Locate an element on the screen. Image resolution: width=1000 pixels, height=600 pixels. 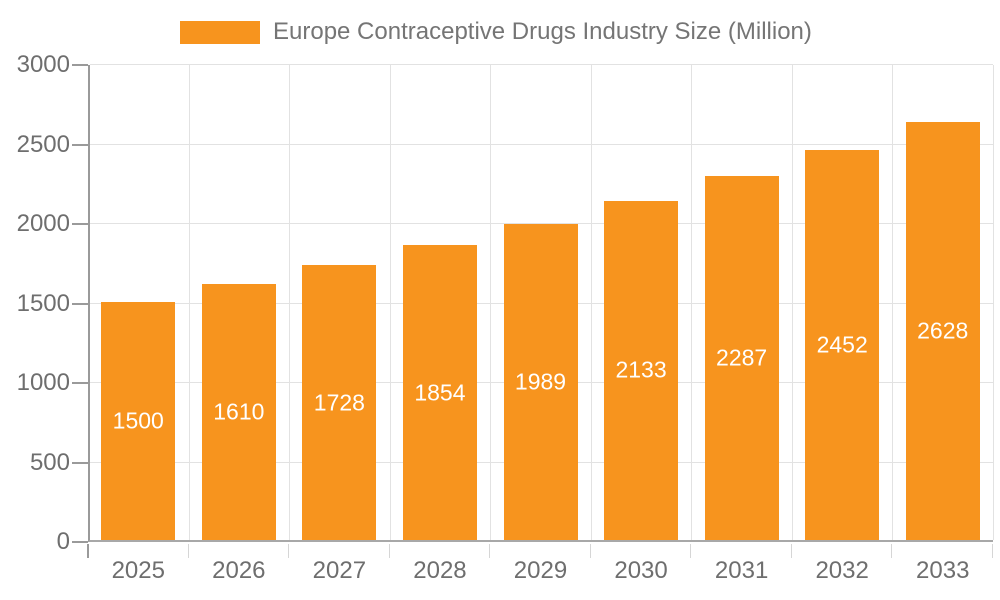
x-axis-label: 2032 is located at coordinates (842, 570).